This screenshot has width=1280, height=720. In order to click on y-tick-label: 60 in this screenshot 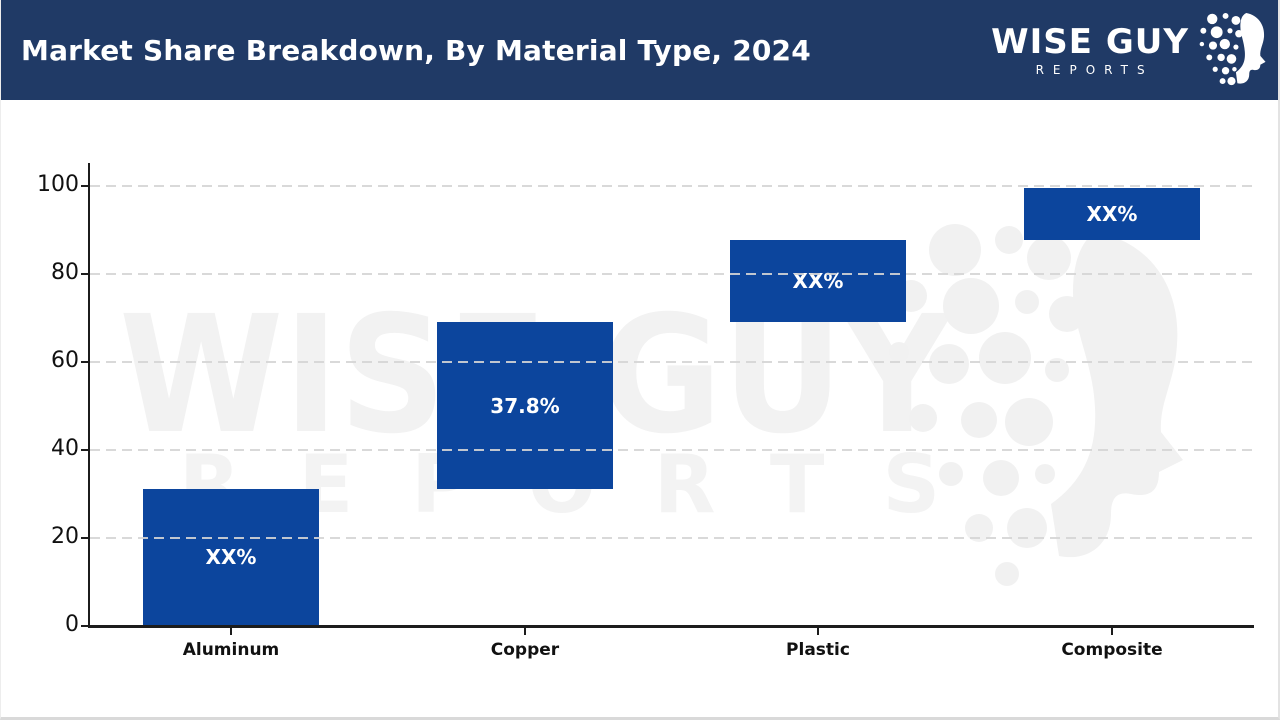, I will do `click(65, 360)`.